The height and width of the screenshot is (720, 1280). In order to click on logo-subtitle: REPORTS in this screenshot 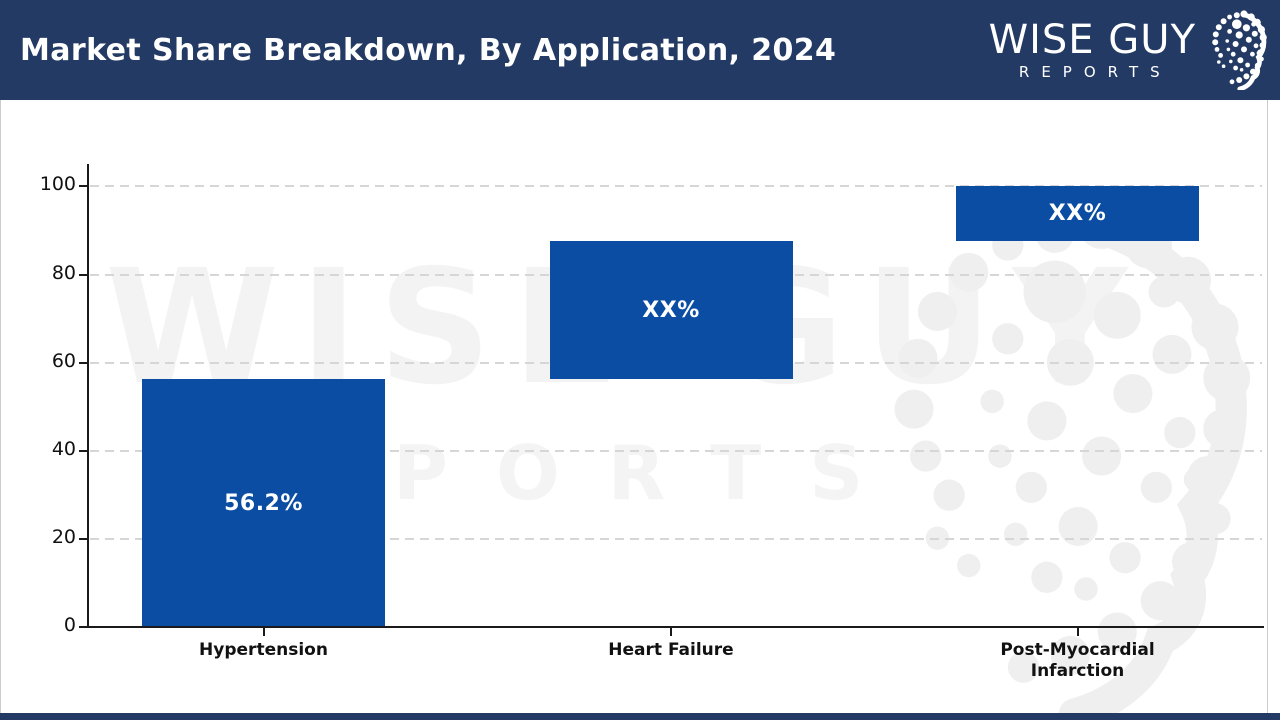, I will do `click(1095, 72)`.